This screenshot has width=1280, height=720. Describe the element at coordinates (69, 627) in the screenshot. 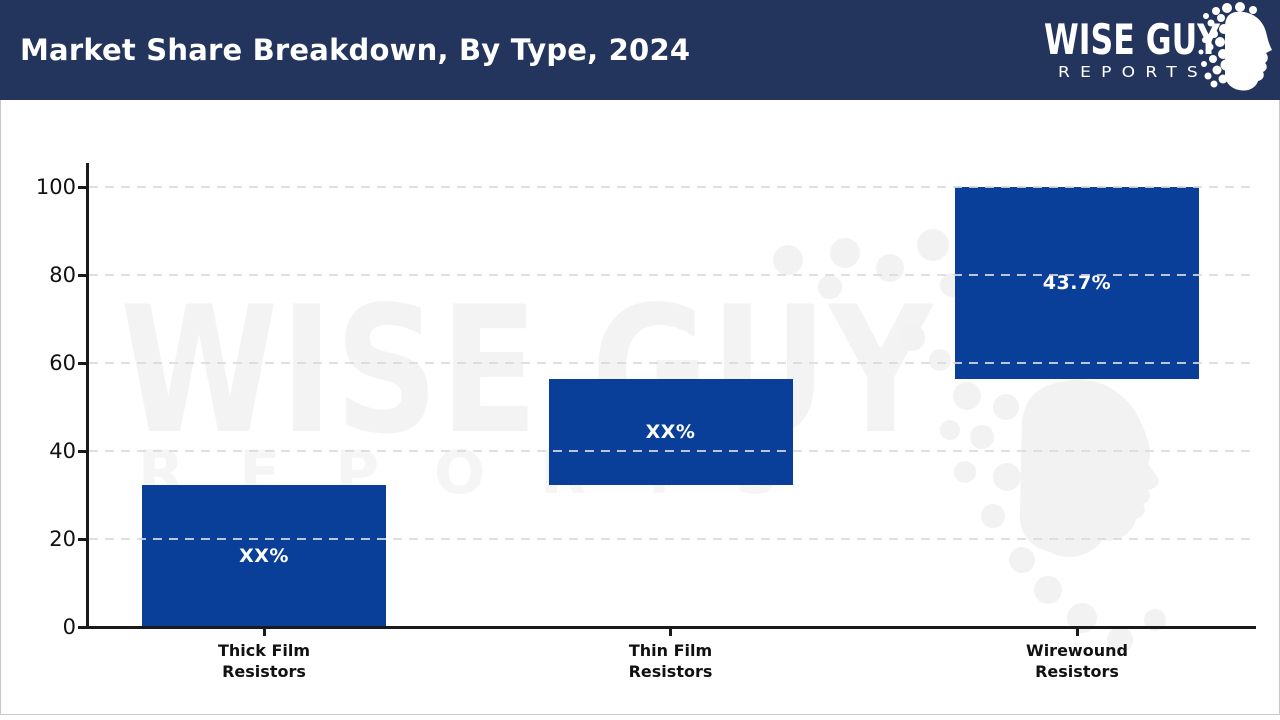

I see `y-tick-label: 0` at that location.